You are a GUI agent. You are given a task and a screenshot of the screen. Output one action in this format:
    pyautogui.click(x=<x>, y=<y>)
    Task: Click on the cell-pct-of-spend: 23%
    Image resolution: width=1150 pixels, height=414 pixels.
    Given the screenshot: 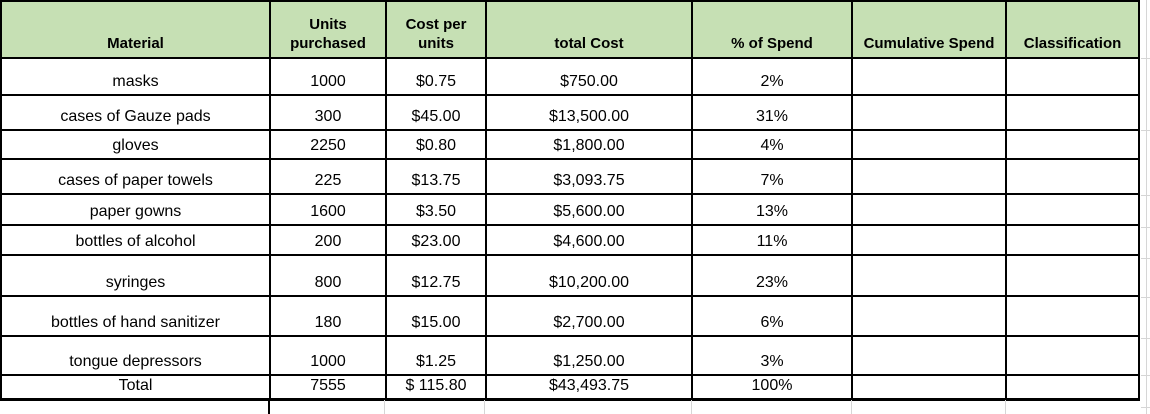 What is the action you would take?
    pyautogui.click(x=772, y=275)
    